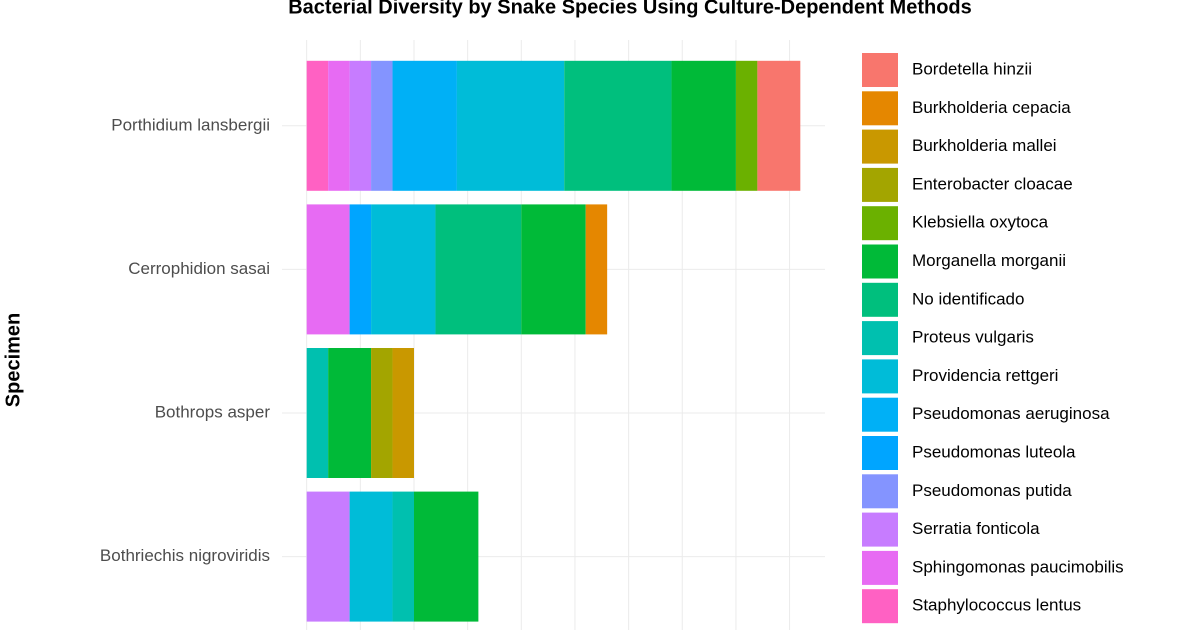  What do you see at coordinates (991, 107) in the screenshot?
I see `legend-label: Burkholderia cepacia` at bounding box center [991, 107].